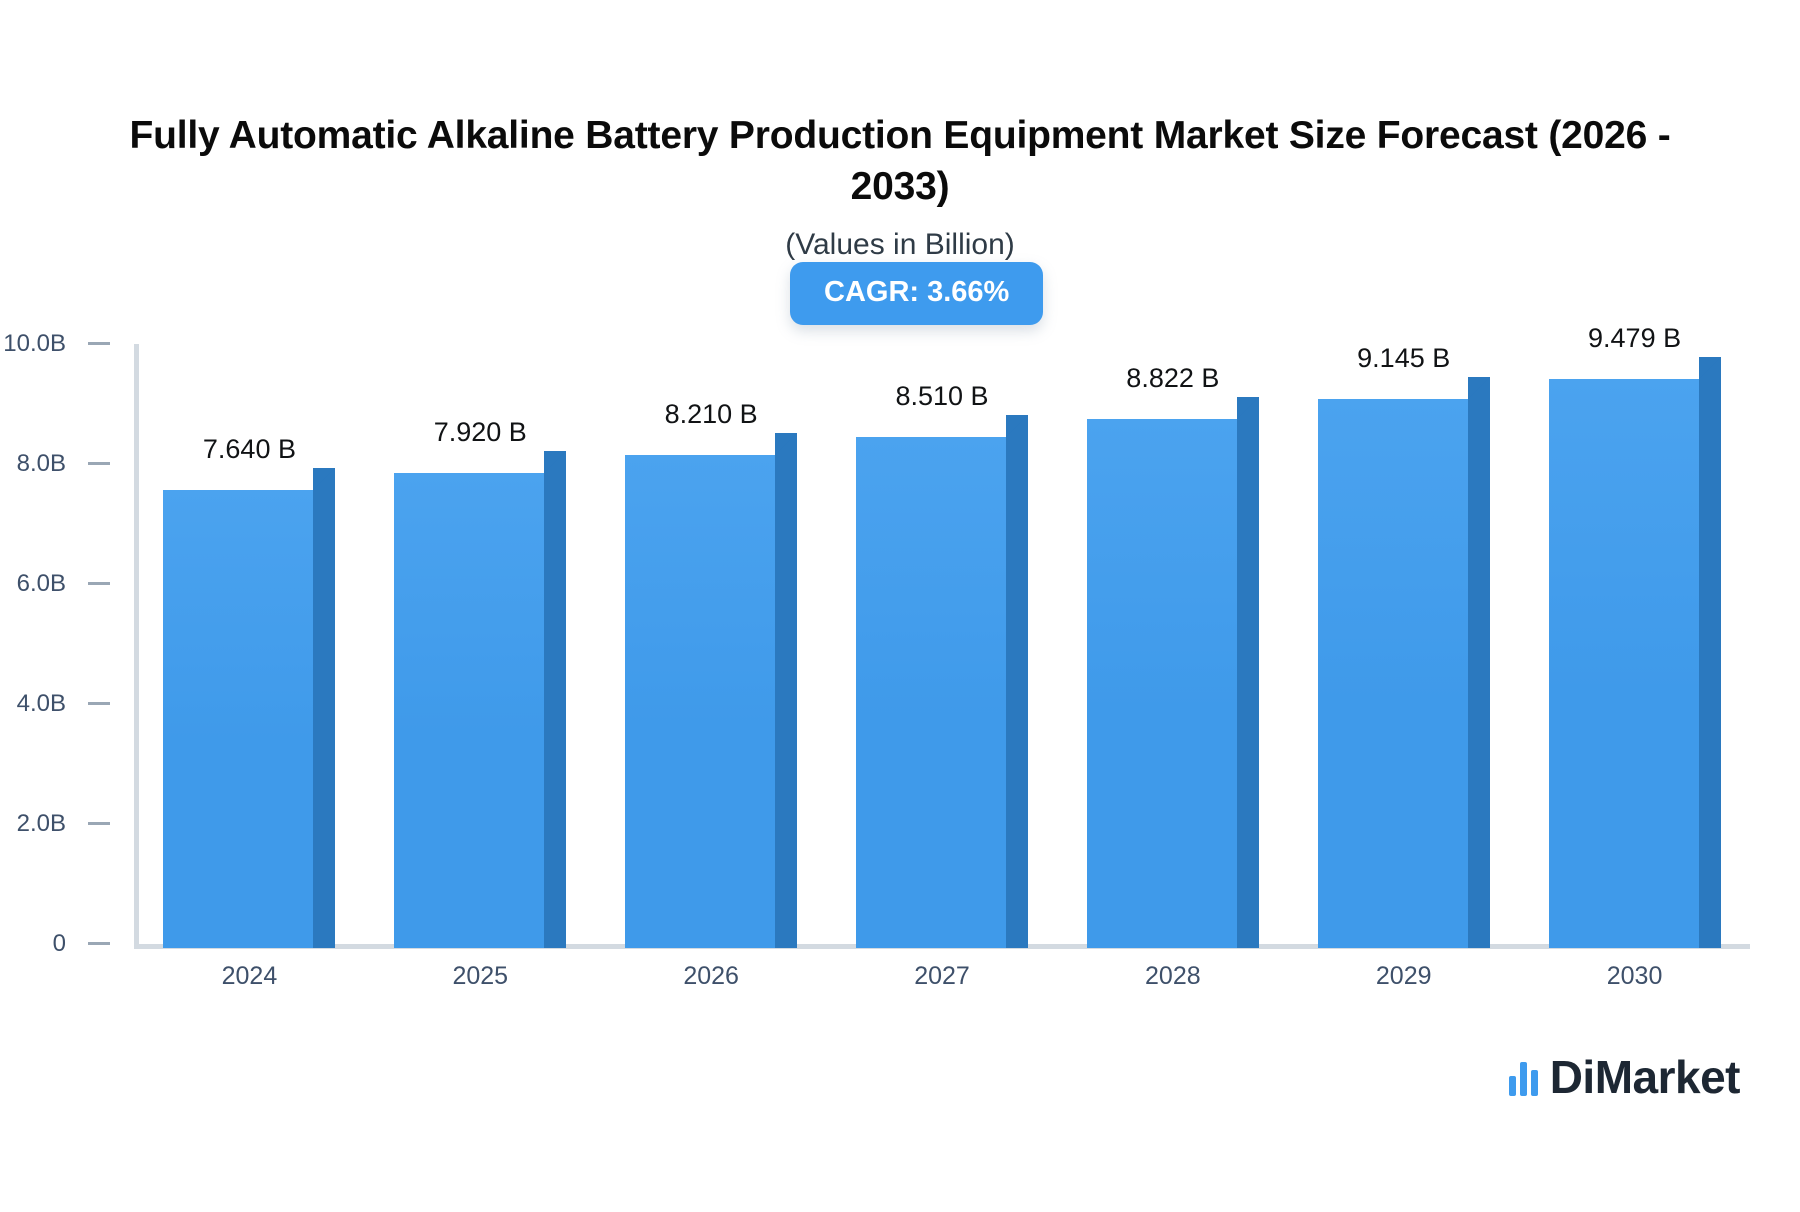  Describe the element at coordinates (1403, 976) in the screenshot. I see `x-tick-label: 2029` at that location.